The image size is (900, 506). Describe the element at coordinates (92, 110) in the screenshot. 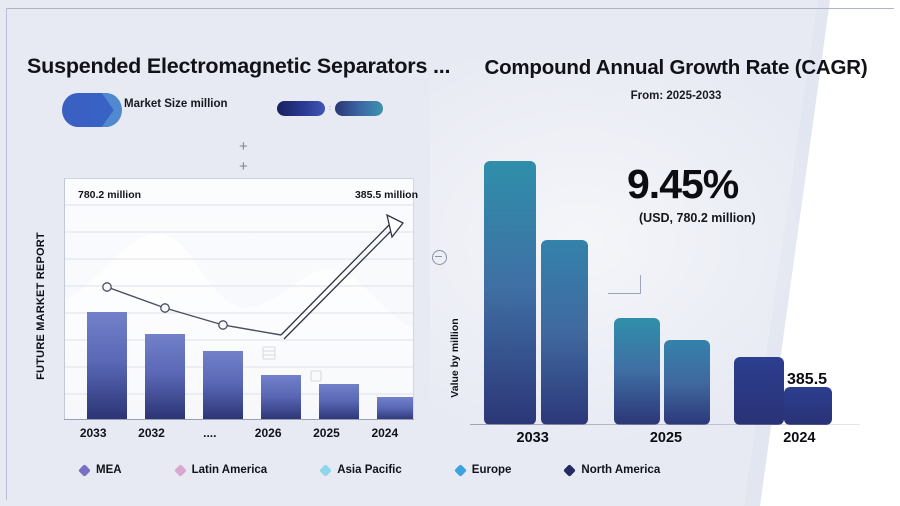

I see `hexagon-logo-icon` at that location.